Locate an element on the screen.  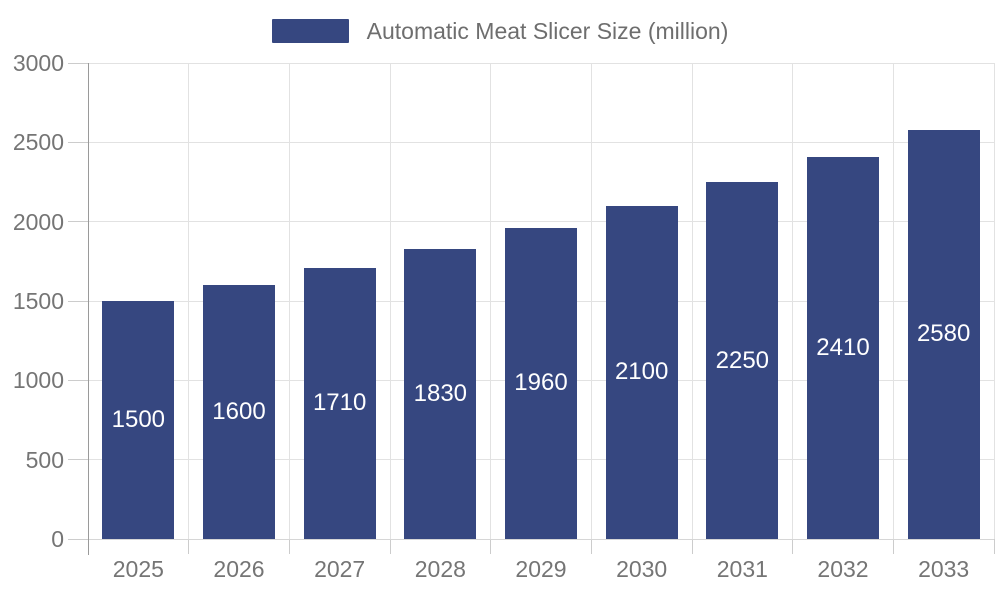
x-axis-tick-label: 2026 is located at coordinates (239, 569).